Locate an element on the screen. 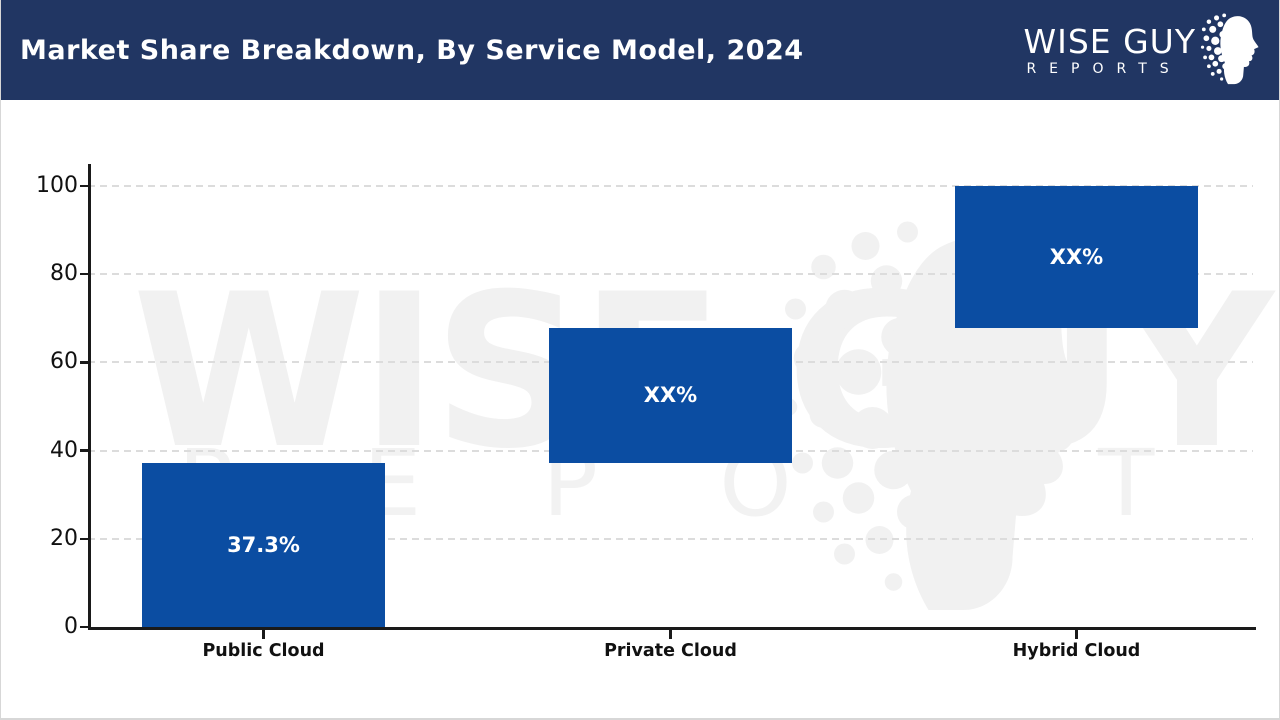  x-tick-label-private-cloud: Private Cloud is located at coordinates (670, 651).